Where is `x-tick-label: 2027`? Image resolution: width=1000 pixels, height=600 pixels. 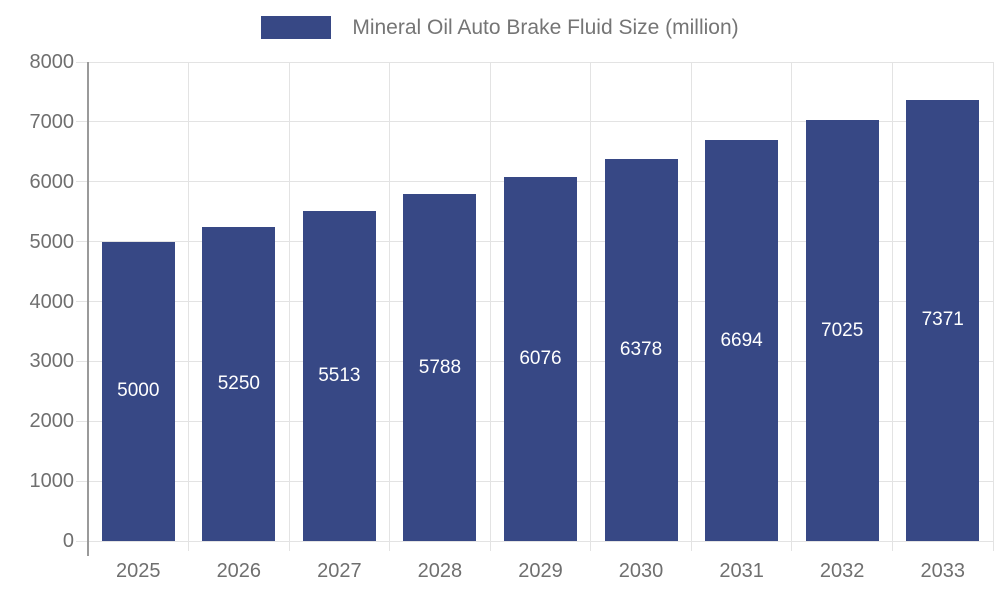
x-tick-label: 2027 is located at coordinates (339, 571).